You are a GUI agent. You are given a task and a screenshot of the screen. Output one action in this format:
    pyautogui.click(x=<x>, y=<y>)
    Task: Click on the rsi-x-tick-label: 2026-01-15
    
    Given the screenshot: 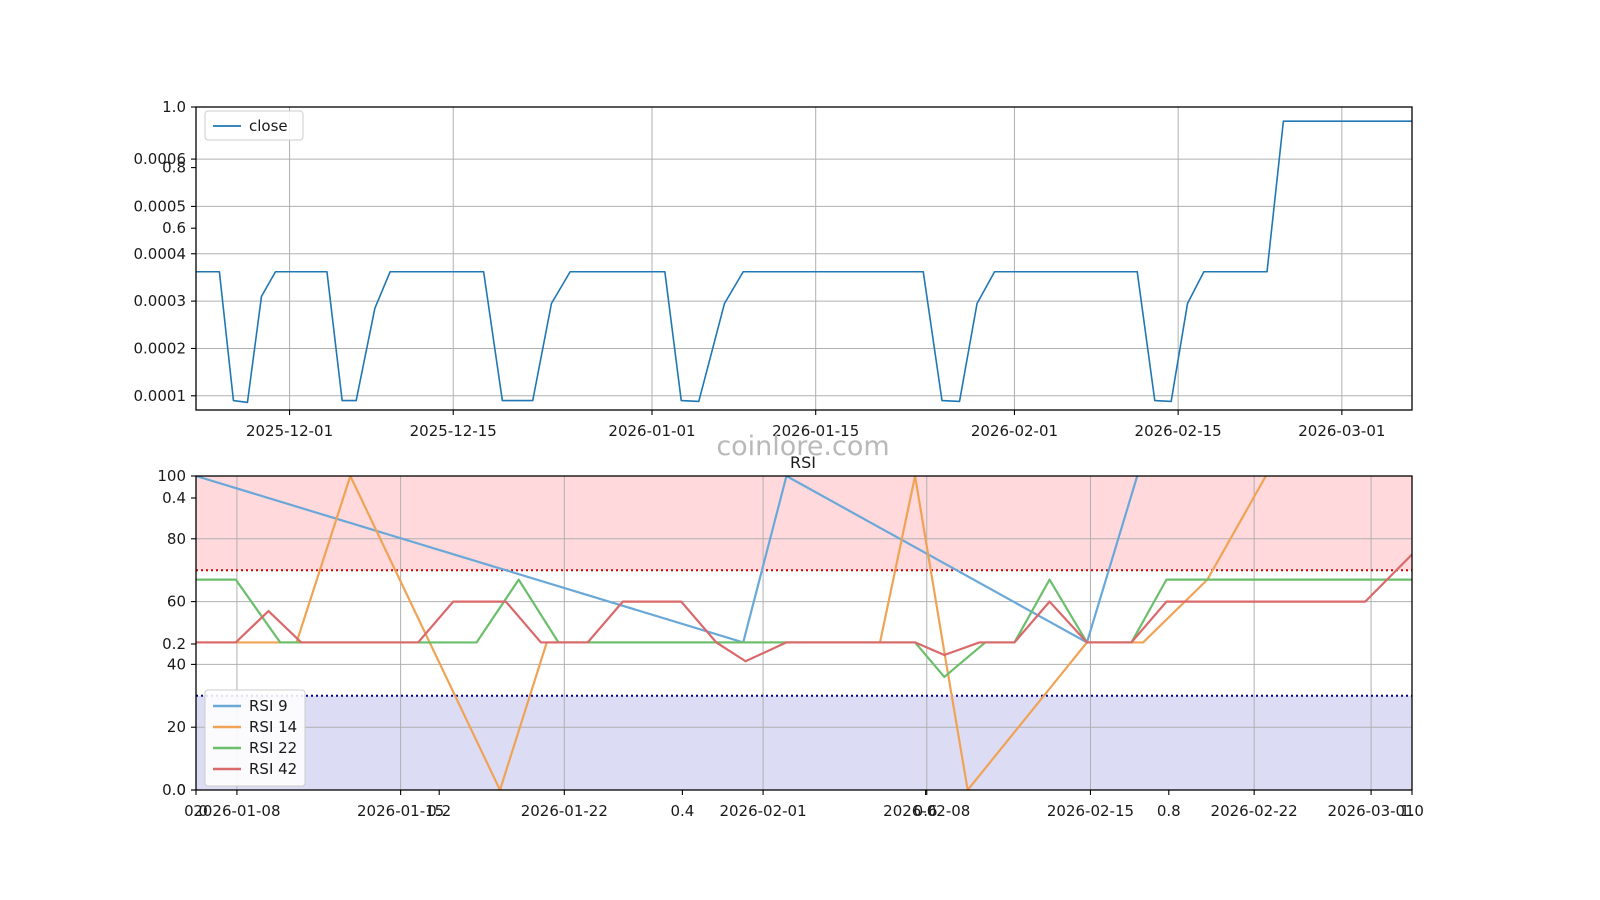 What is the action you would take?
    pyautogui.click(x=400, y=811)
    